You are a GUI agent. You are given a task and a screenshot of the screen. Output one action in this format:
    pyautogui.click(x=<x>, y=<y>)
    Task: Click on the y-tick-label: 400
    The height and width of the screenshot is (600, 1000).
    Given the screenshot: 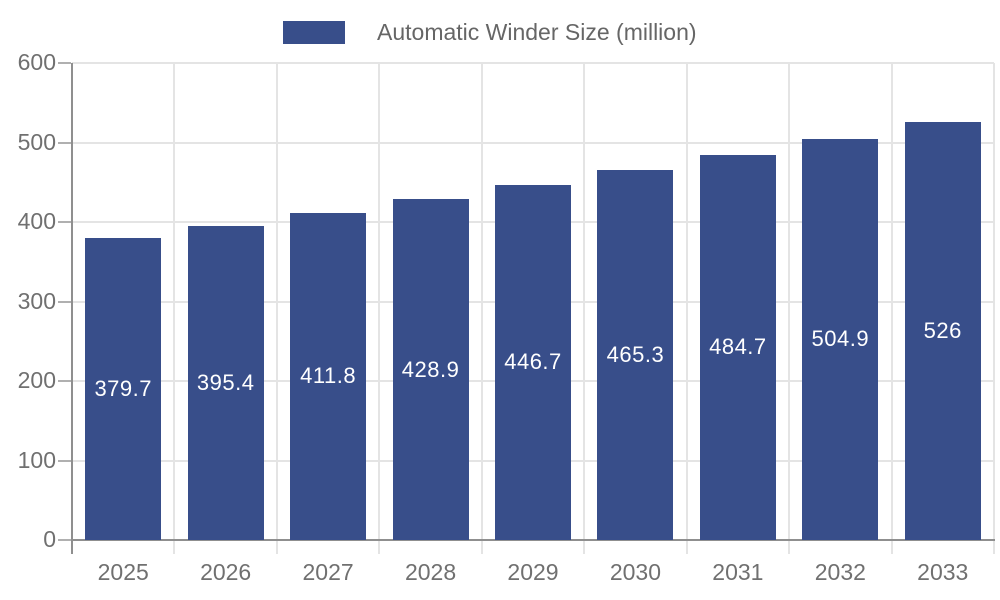 What is the action you would take?
    pyautogui.click(x=36, y=221)
    